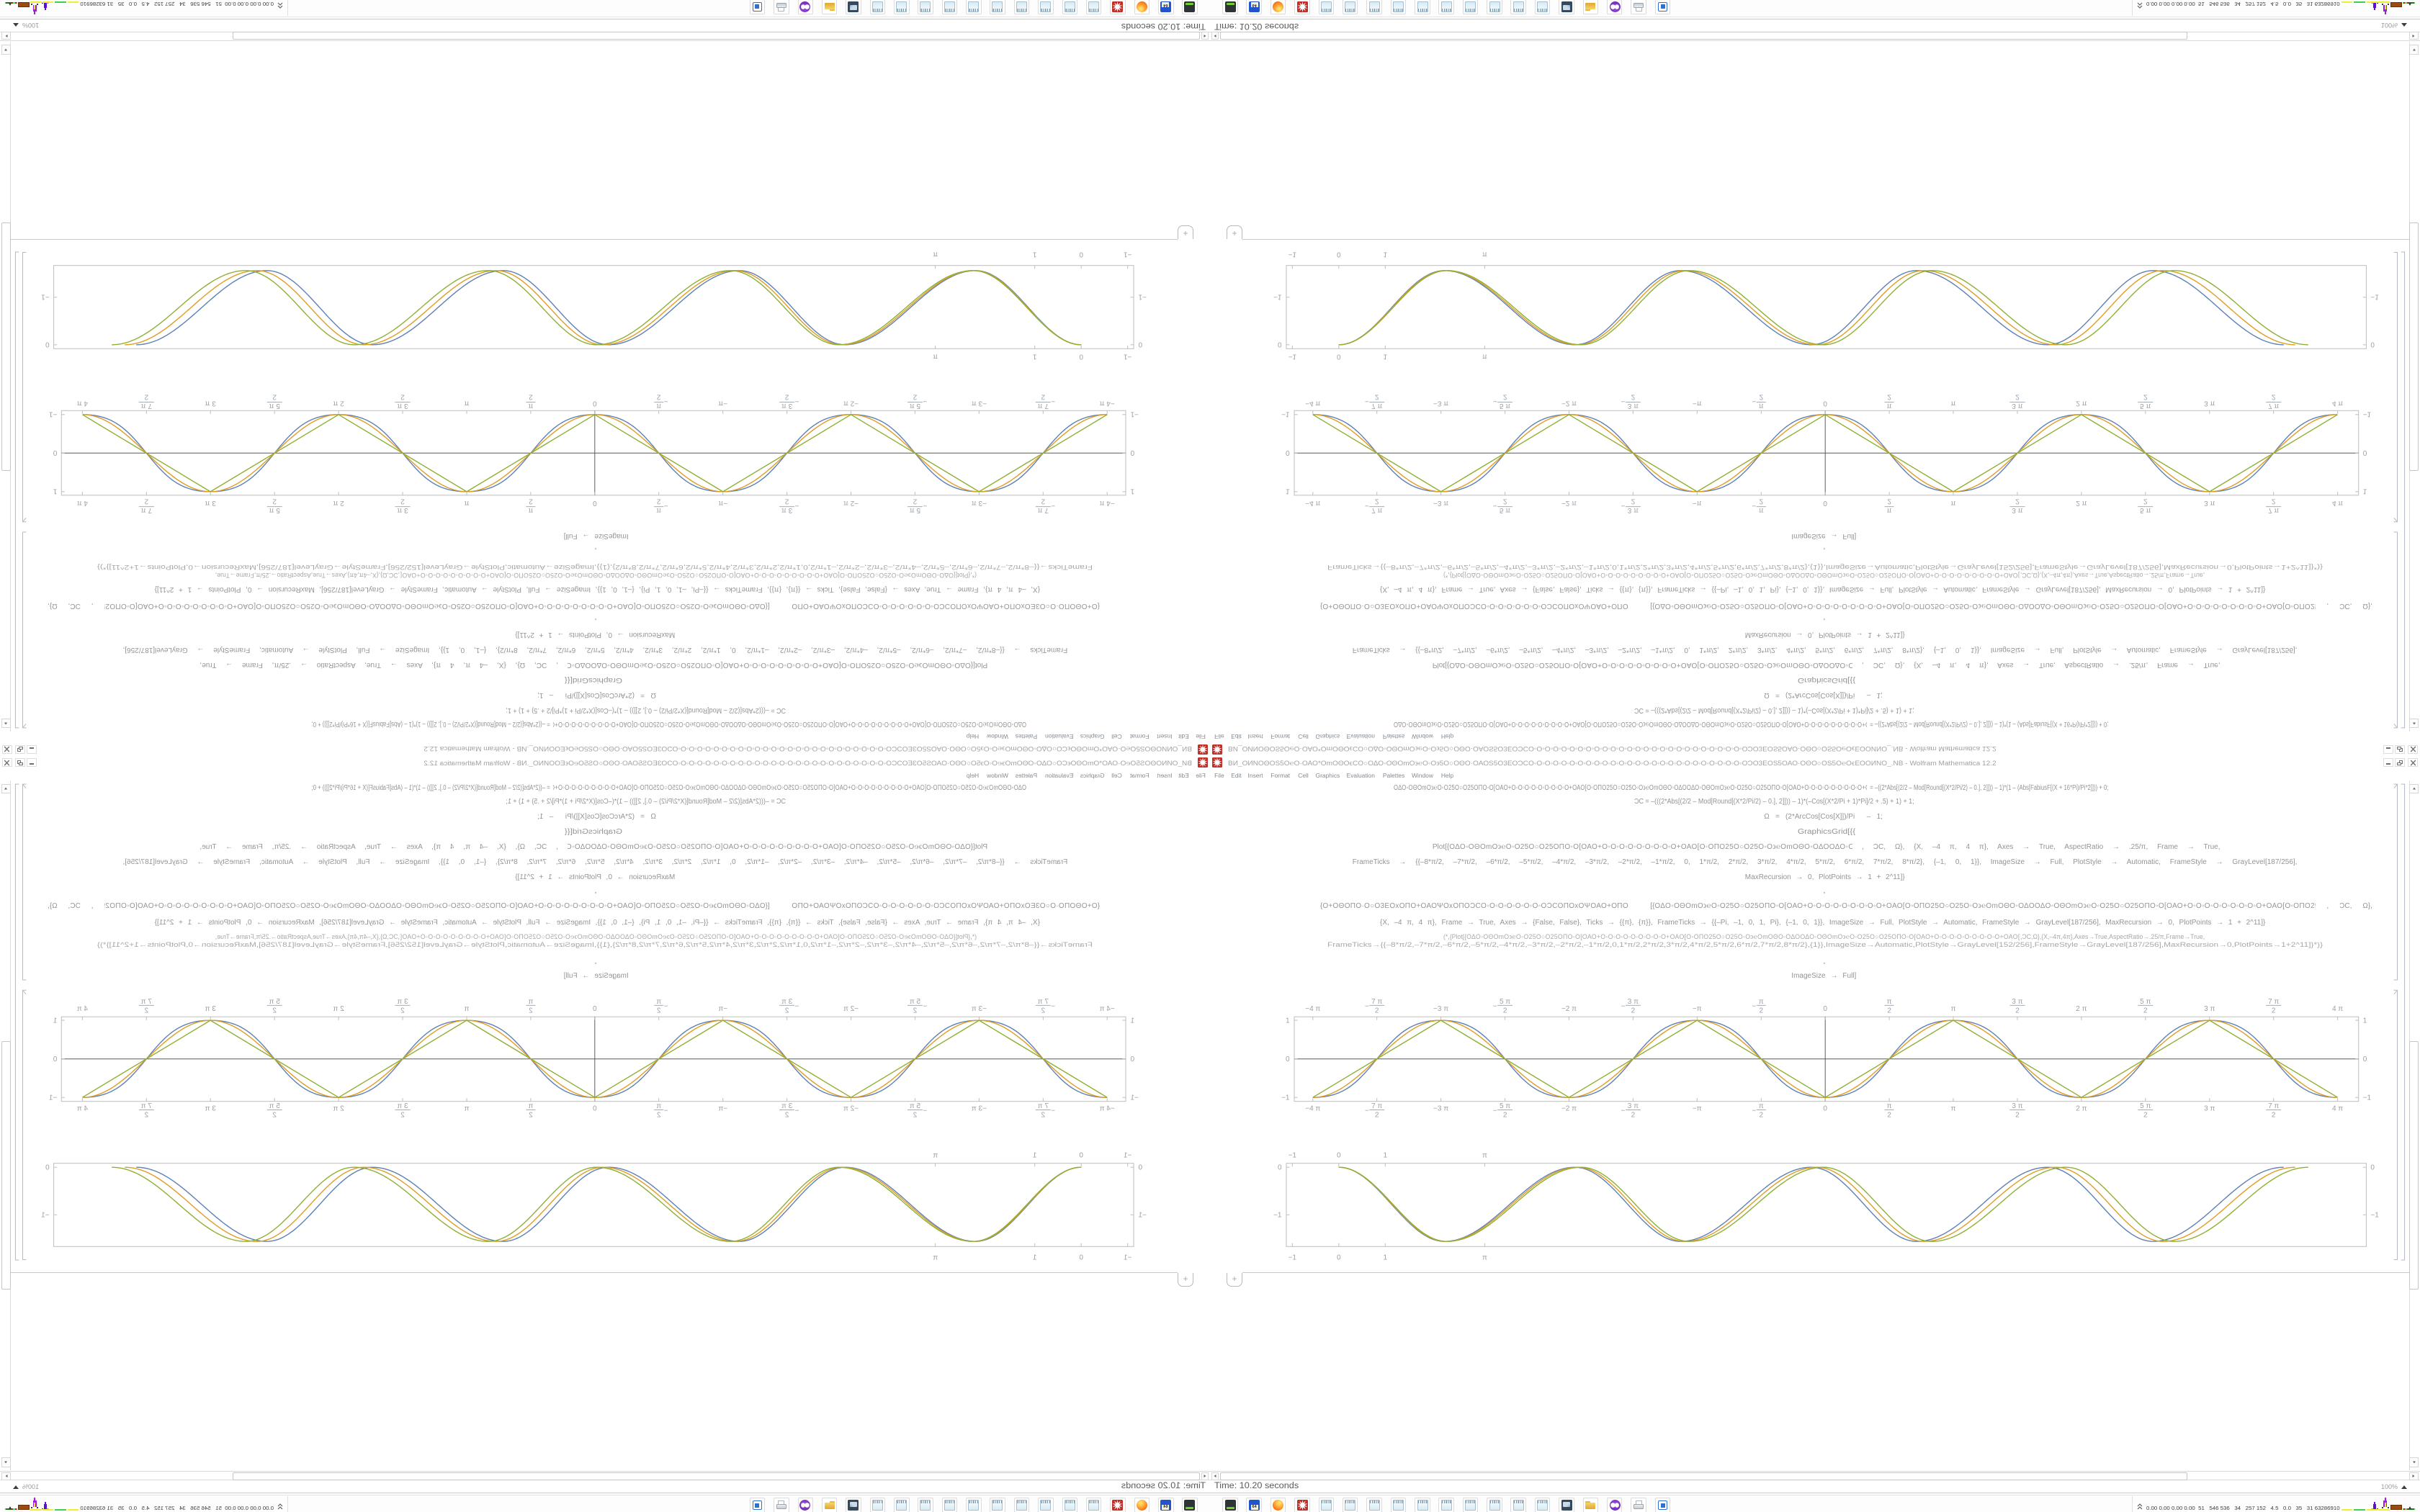 This screenshot has height=1512, width=2420. What do you see at coordinates (1312, 1009) in the screenshot?
I see `svg-text: −4 π` at bounding box center [1312, 1009].